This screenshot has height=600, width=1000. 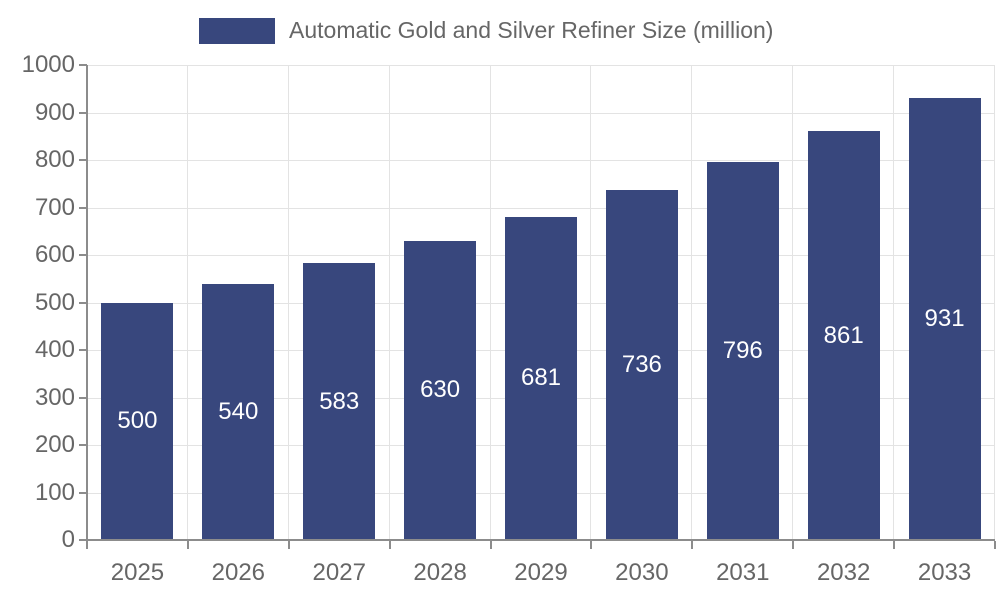 I want to click on bar-value-label: 500, so click(x=137, y=421).